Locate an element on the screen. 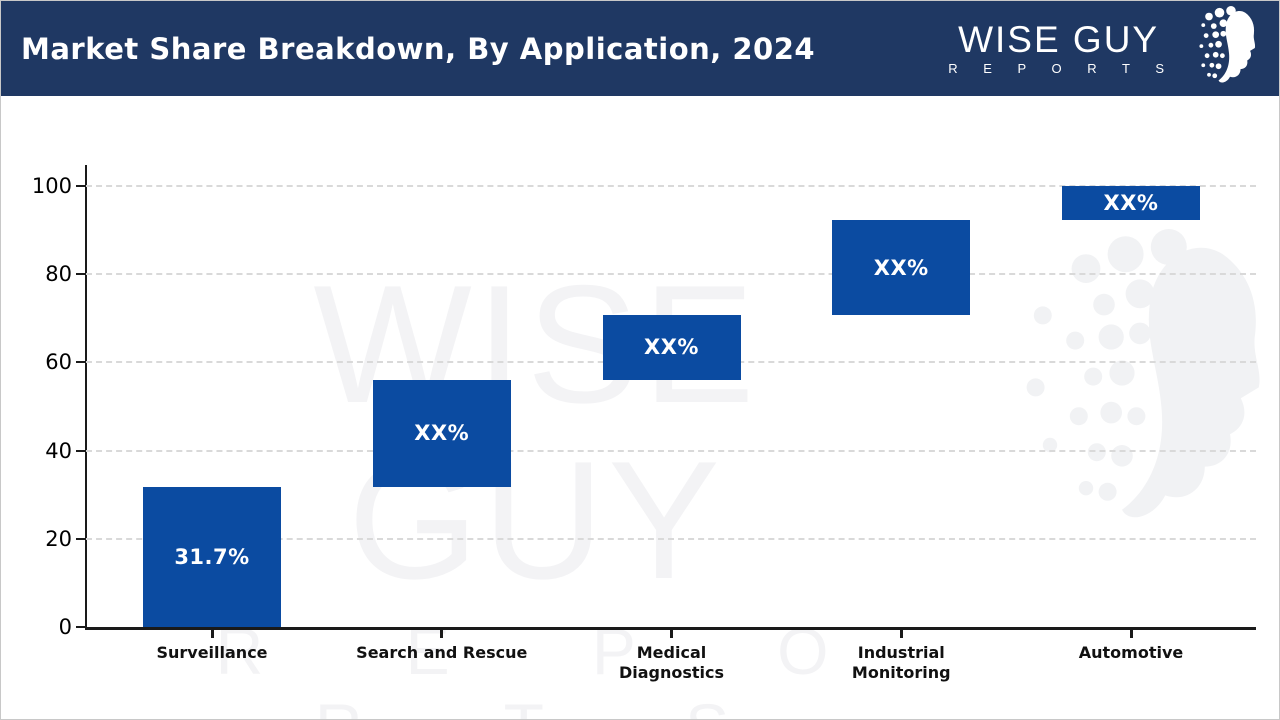 Image resolution: width=1280 pixels, height=720 pixels. bar-value-label-automotive: XX% is located at coordinates (1131, 203).